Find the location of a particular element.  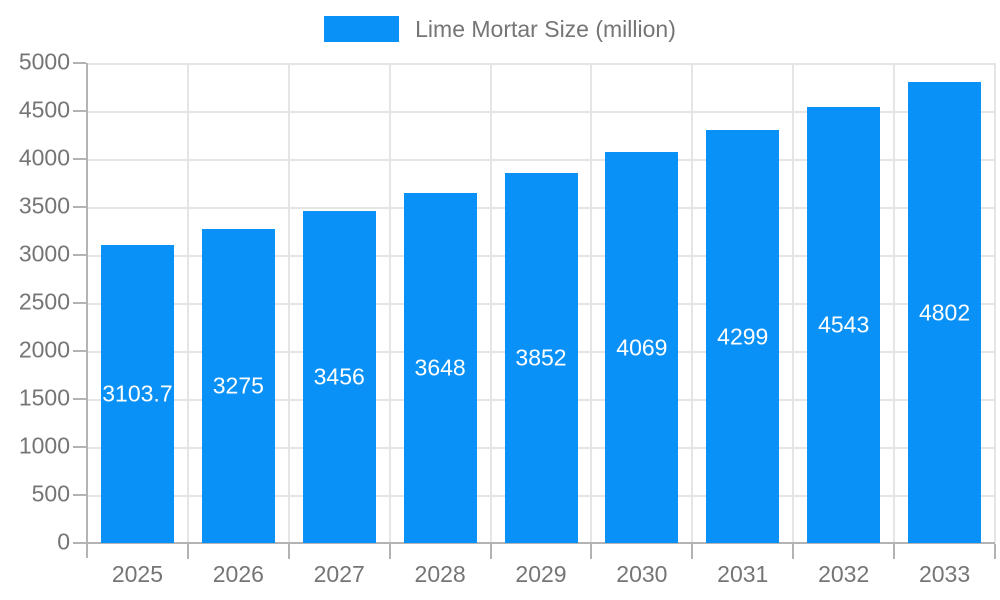

bar-value-label: 3852 is located at coordinates (541, 357).